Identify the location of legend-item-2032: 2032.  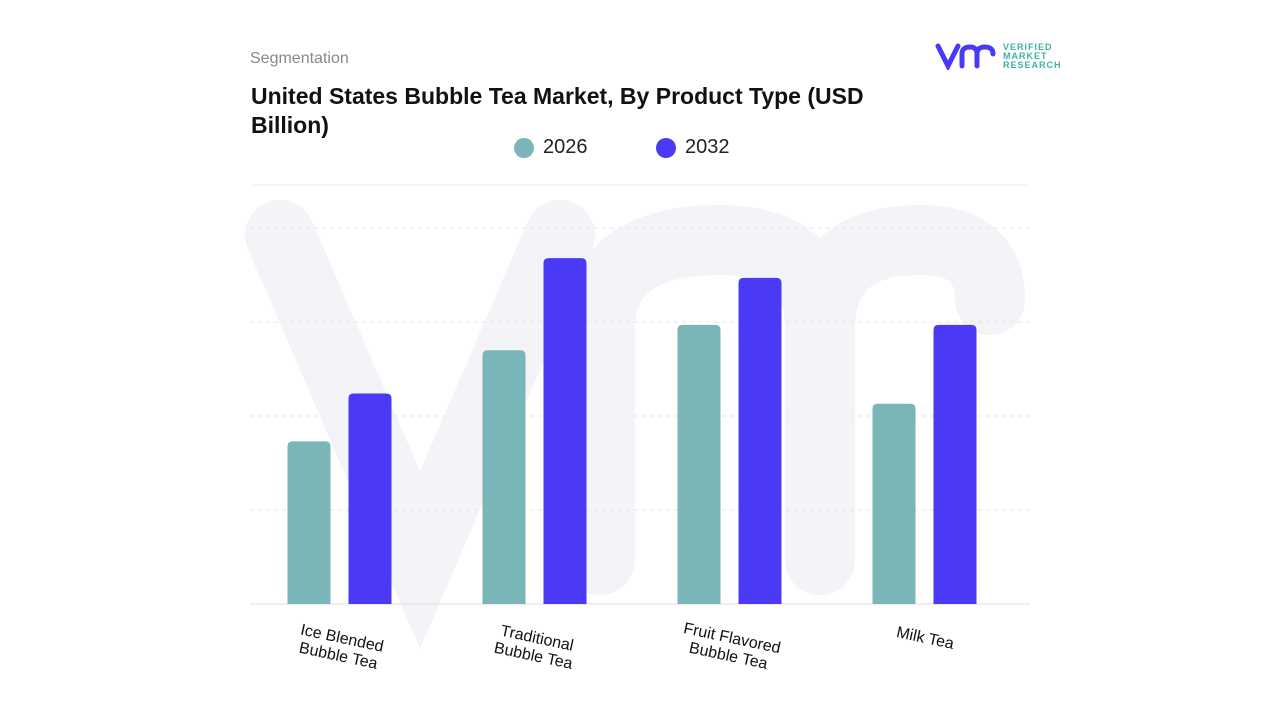
(693, 147).